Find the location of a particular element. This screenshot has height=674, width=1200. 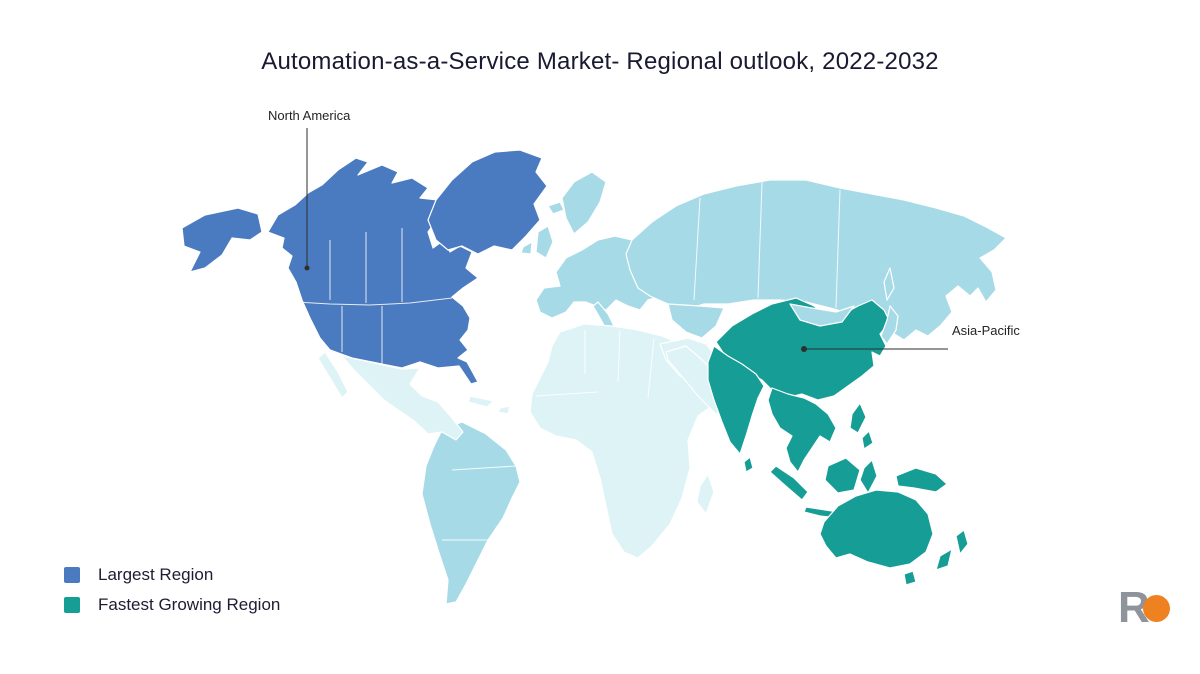

region-philippines-north is located at coordinates (858, 418).